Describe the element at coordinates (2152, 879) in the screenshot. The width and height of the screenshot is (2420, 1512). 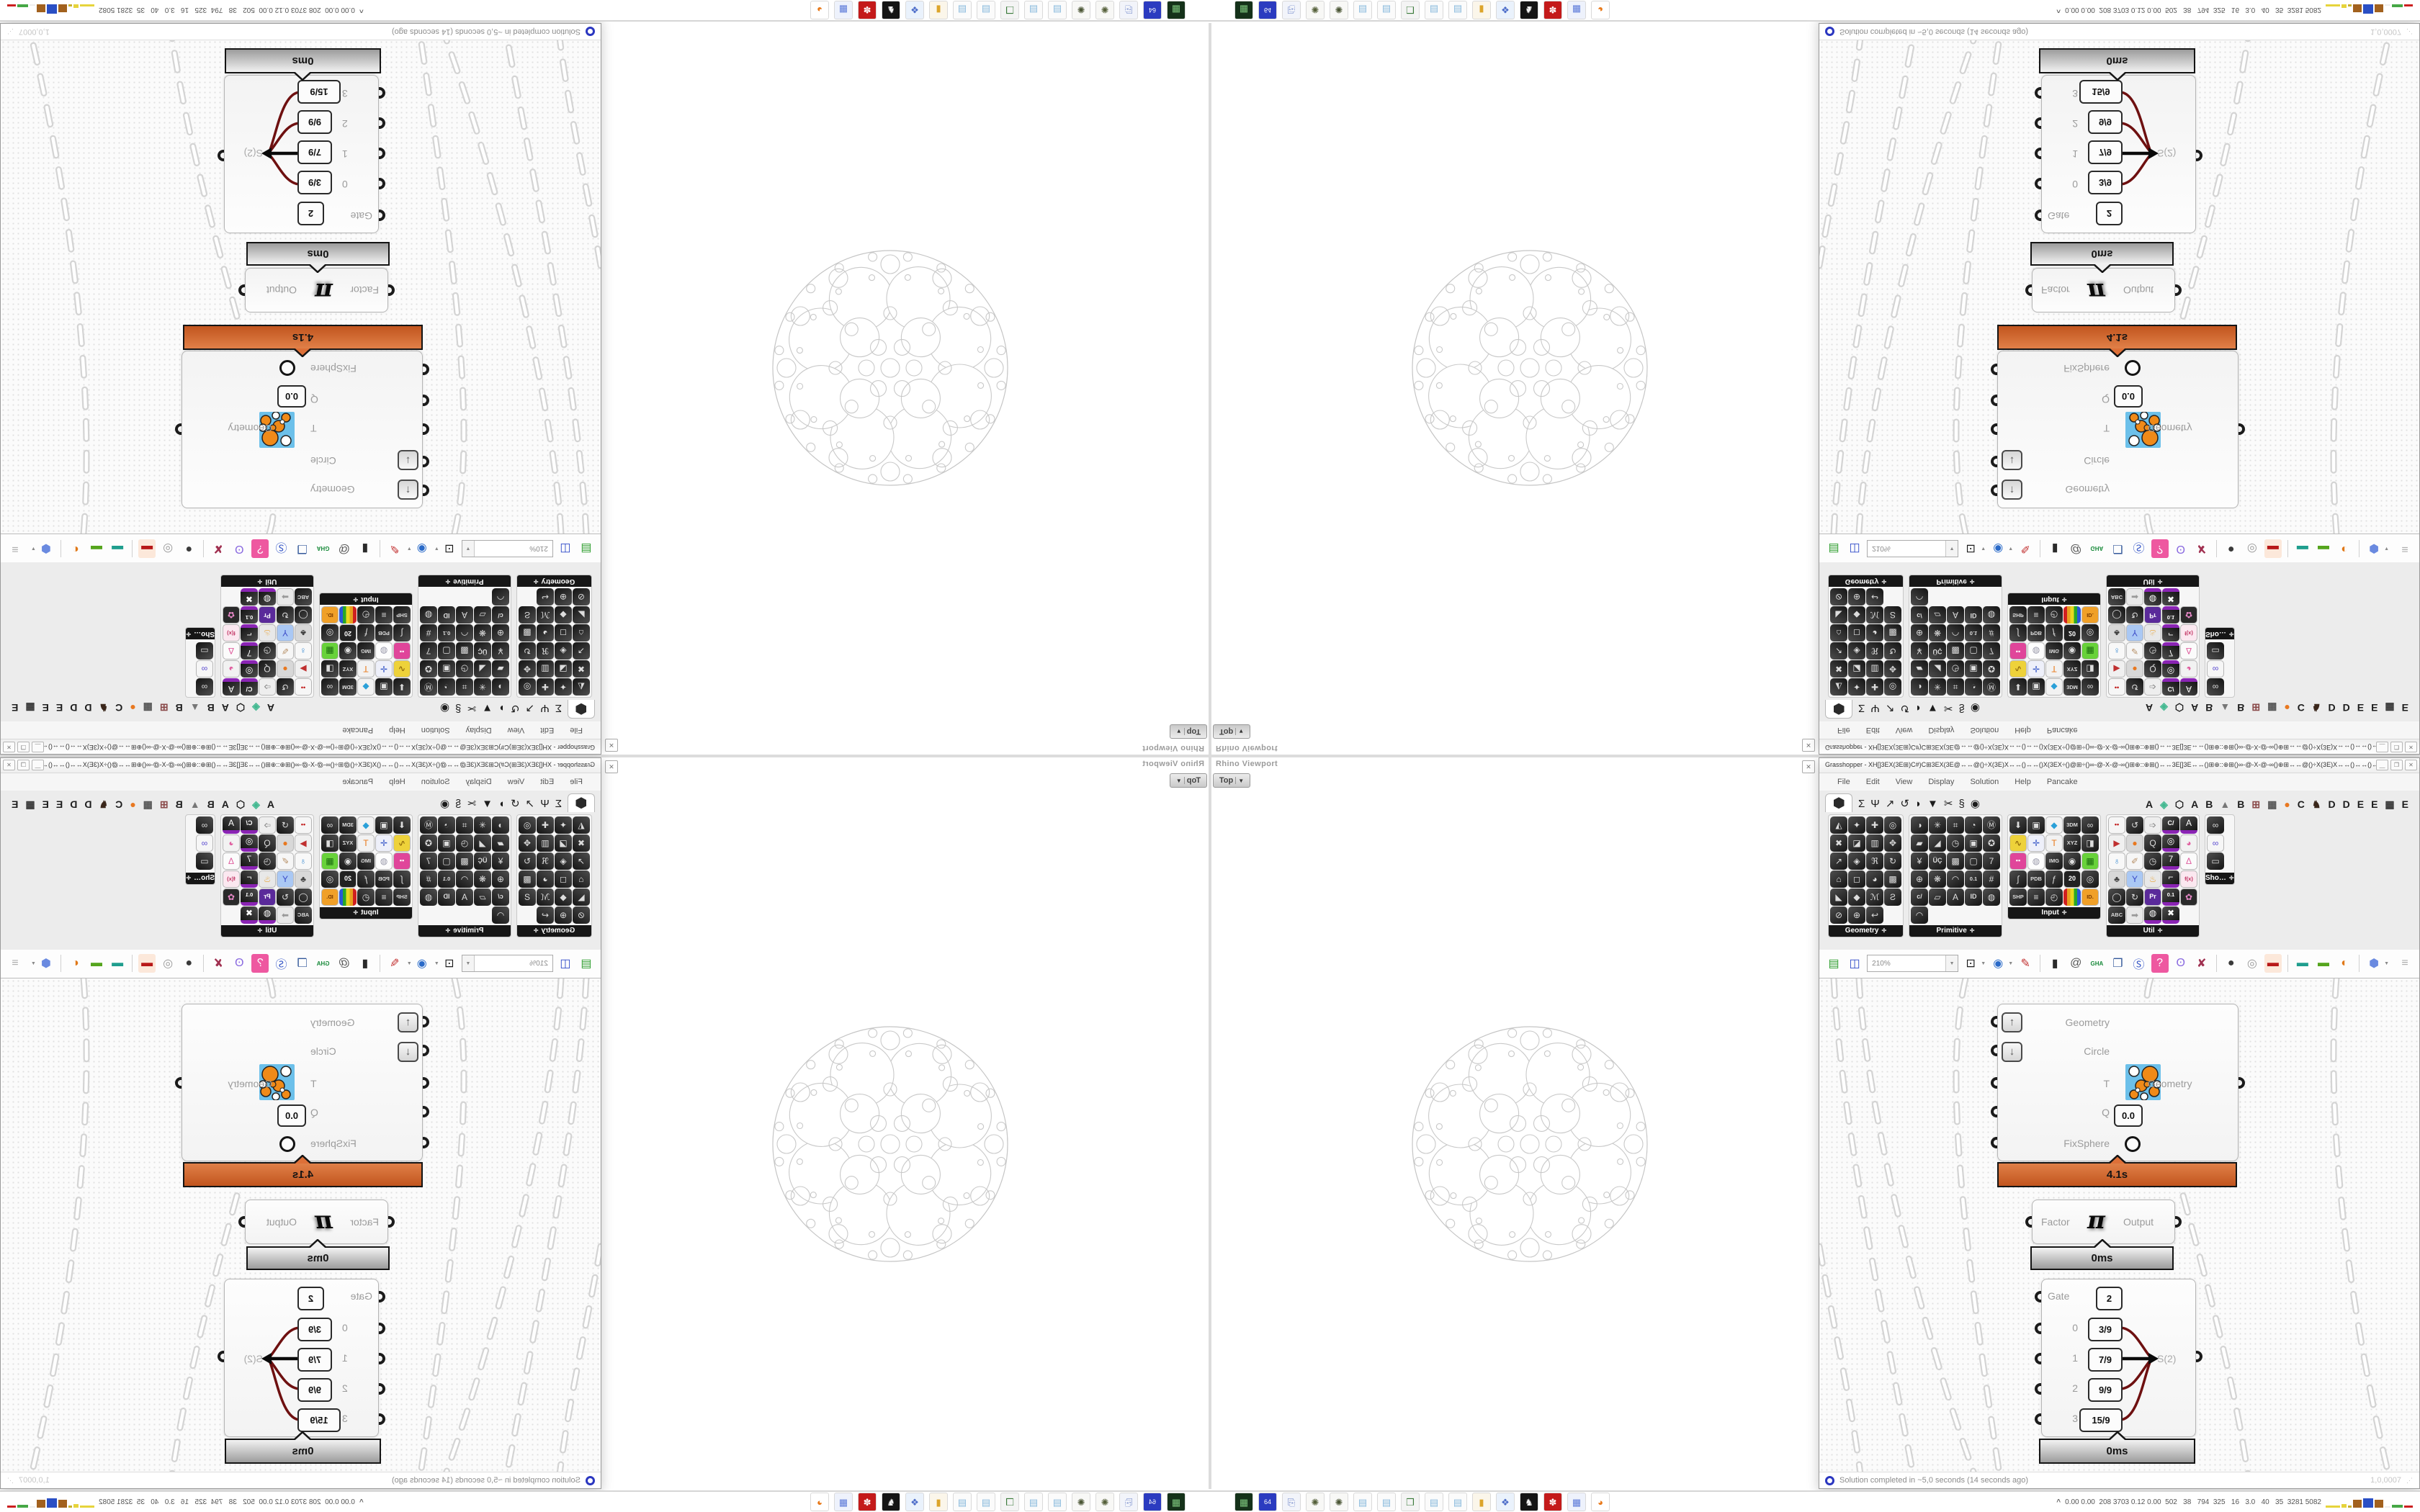
I see `palette-icon: ♨` at that location.